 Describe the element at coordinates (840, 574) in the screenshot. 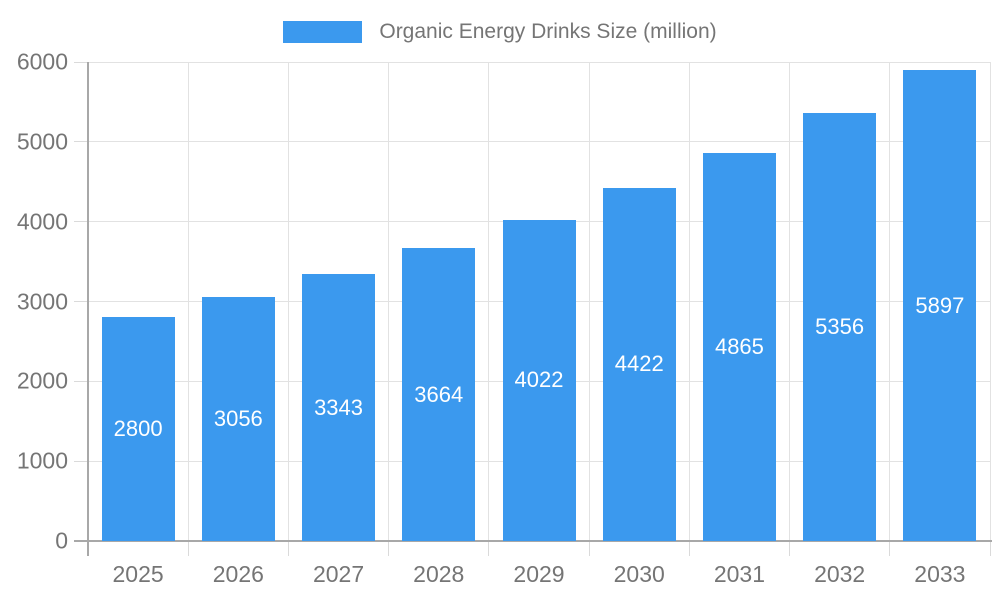

I see `x-tick-label: 2032` at that location.